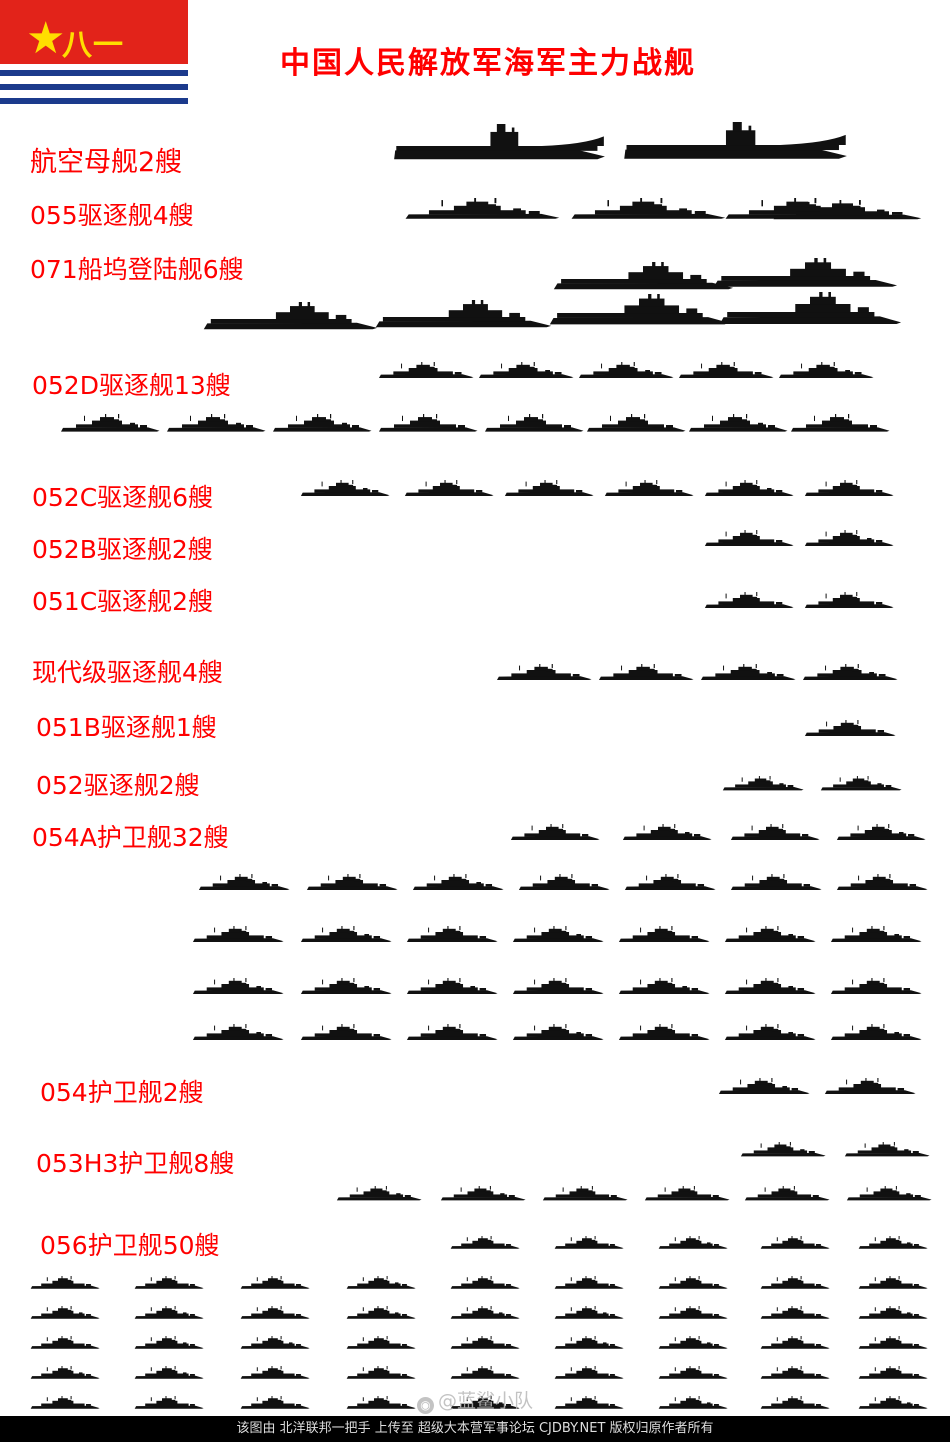 The image size is (950, 1442). Describe the element at coordinates (126, 727) in the screenshot. I see `label-051b: 051B驱逐舰1艘` at that location.